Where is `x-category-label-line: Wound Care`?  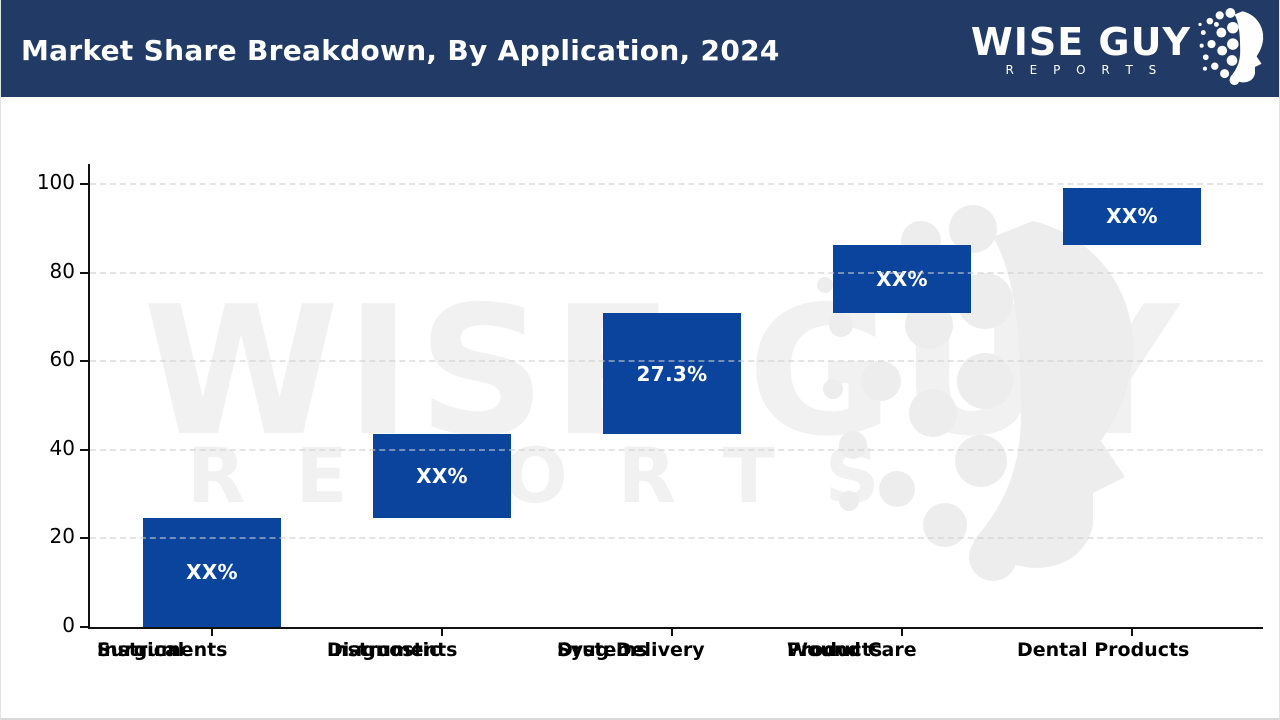 x-category-label-line: Wound Care is located at coordinates (852, 650).